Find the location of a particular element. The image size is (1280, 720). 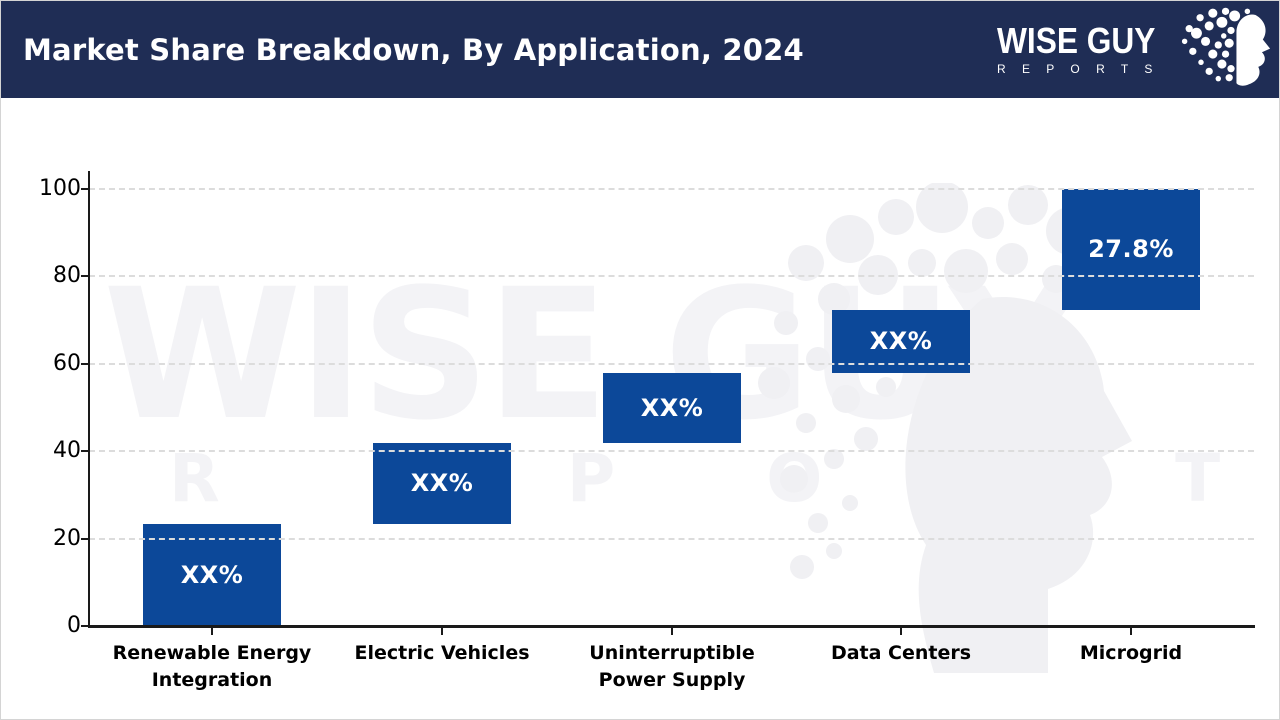

y-tick-label: 20 is located at coordinates (67, 538).